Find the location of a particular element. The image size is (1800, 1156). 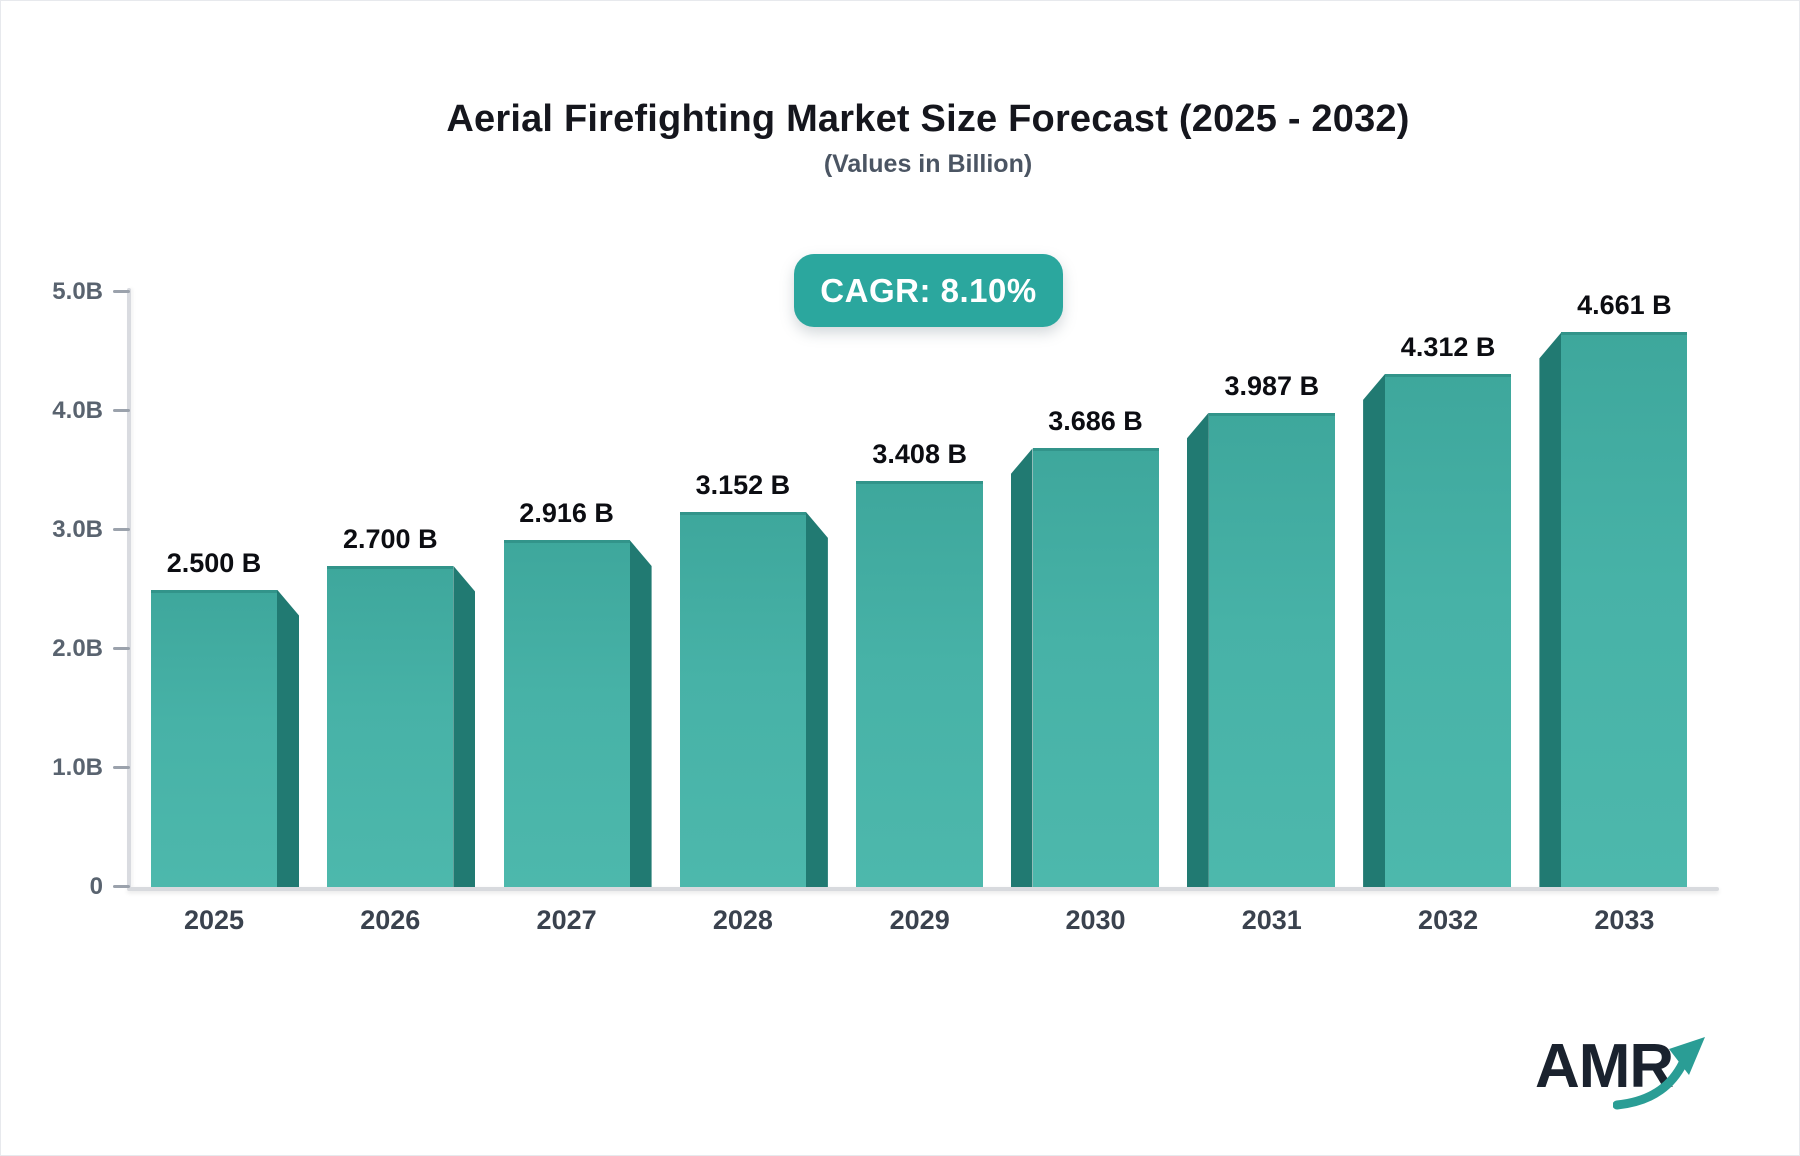

bar-side-2031 is located at coordinates (1197, 649).